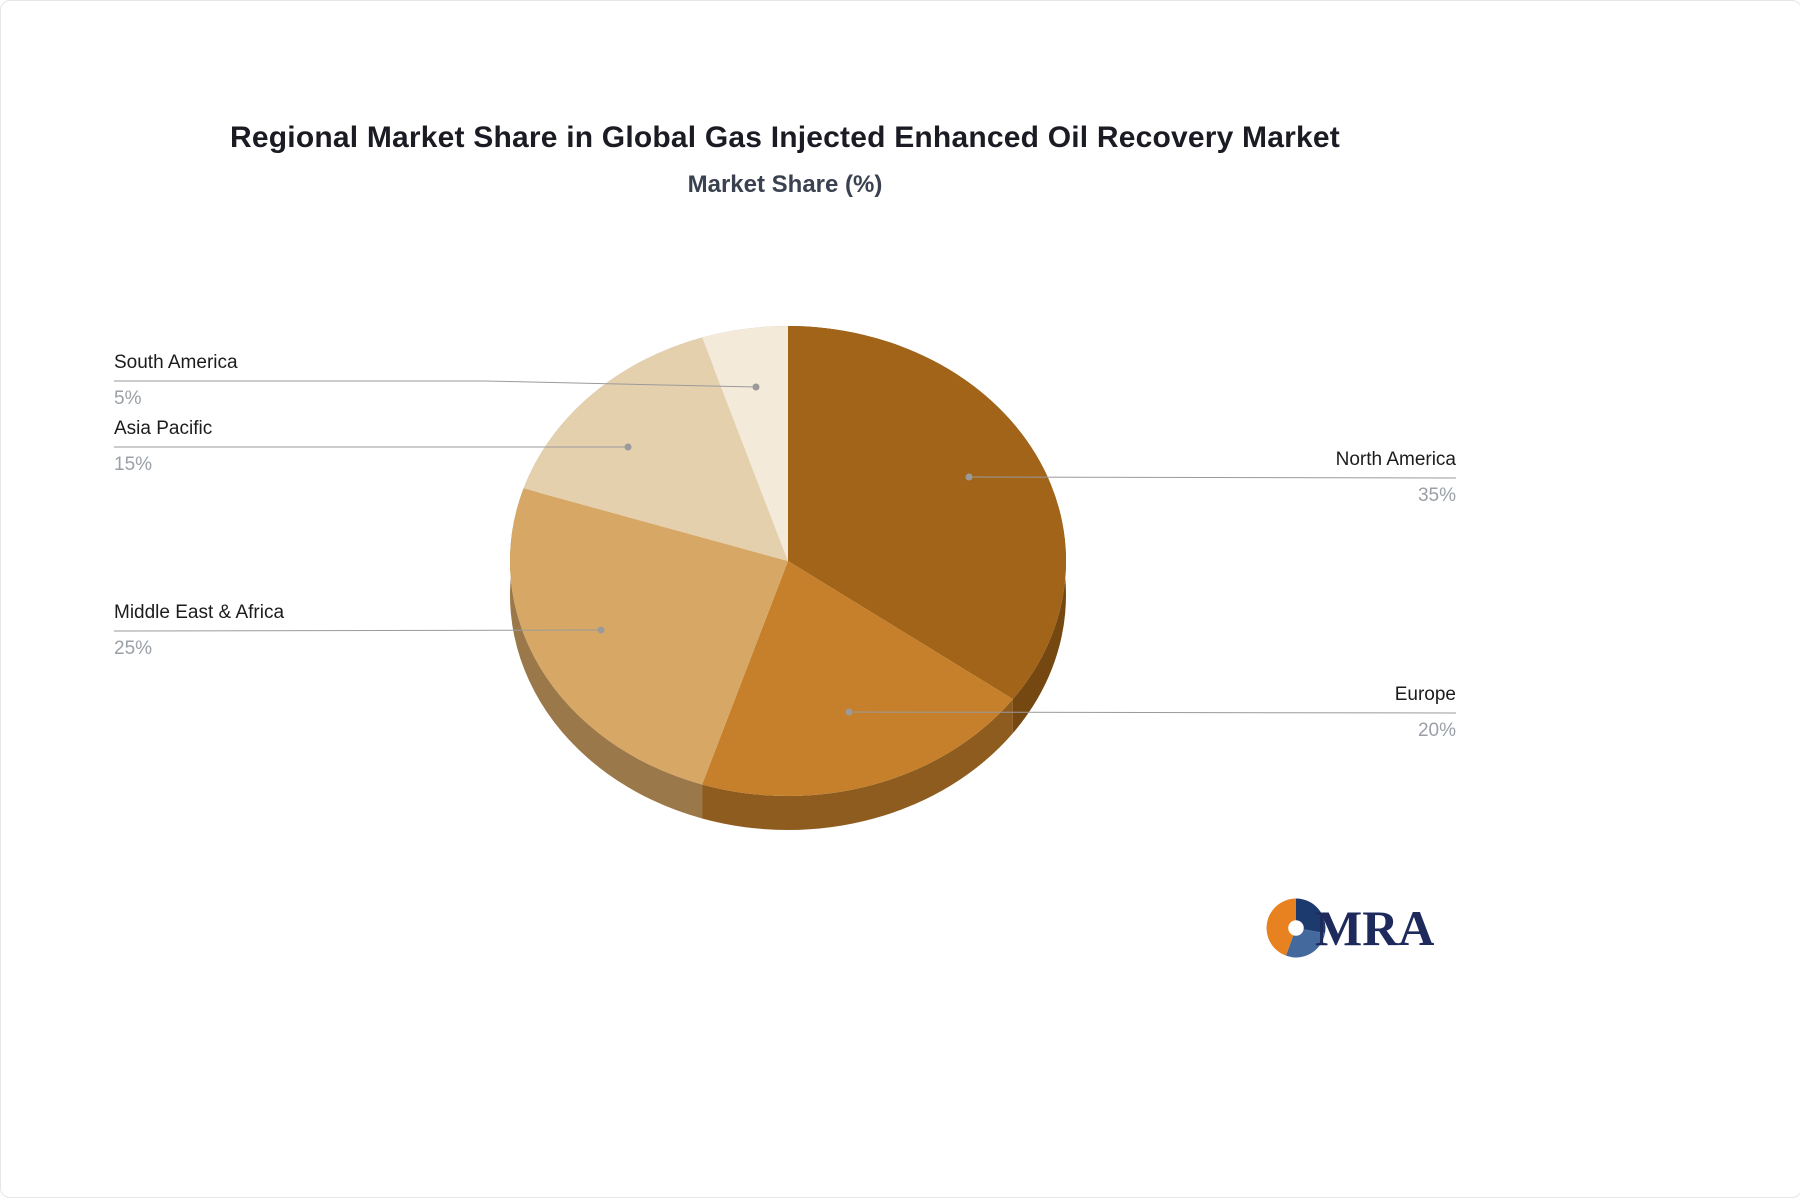  I want to click on logo-segment-navy, so click(1311, 916).